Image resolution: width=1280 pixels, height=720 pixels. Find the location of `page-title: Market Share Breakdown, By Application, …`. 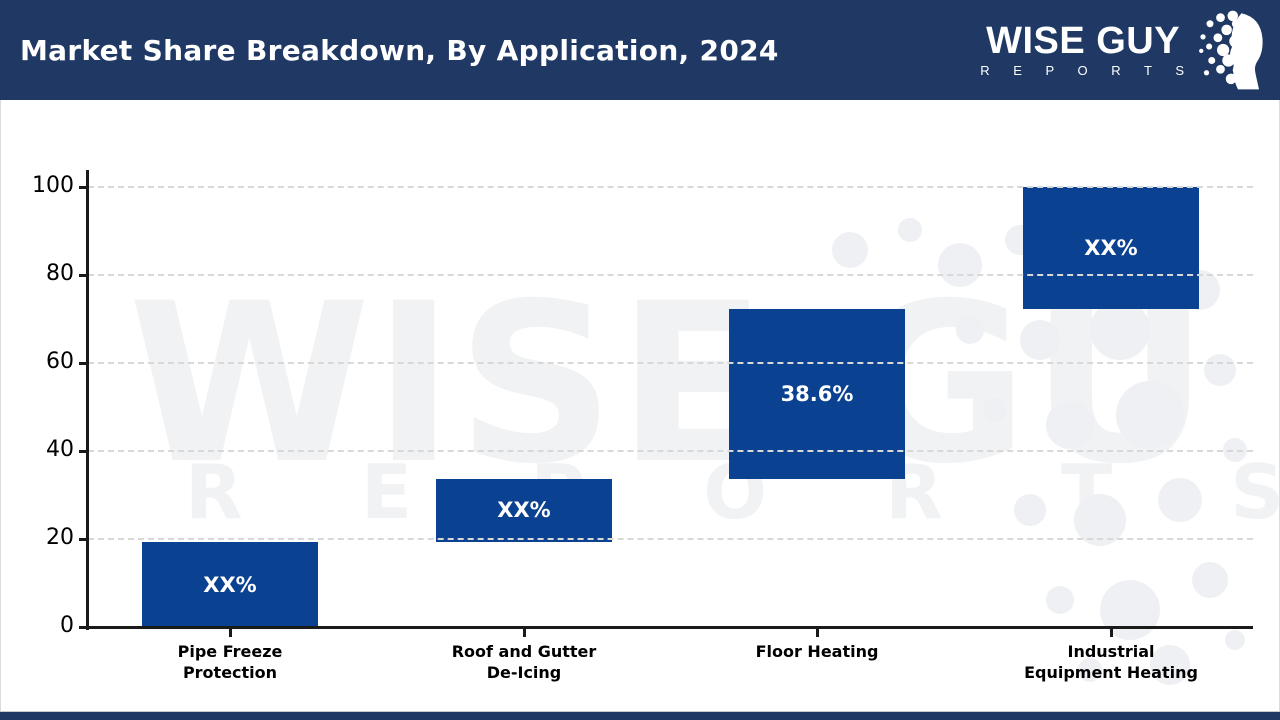

page-title: Market Share Breakdown, By Application, … is located at coordinates (399, 50).